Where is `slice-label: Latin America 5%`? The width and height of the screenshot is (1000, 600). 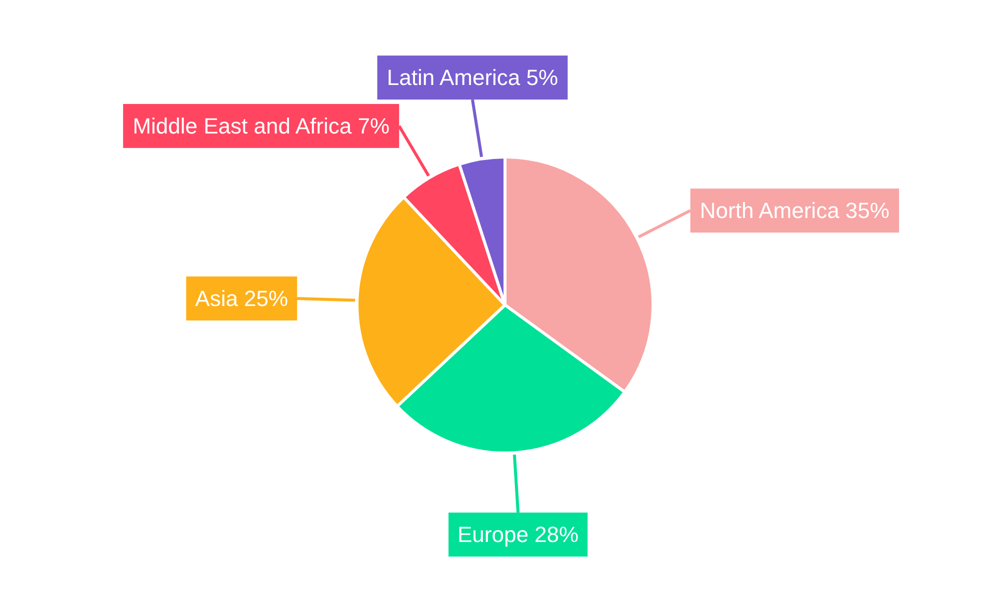 slice-label: Latin America 5% is located at coordinates (472, 77).